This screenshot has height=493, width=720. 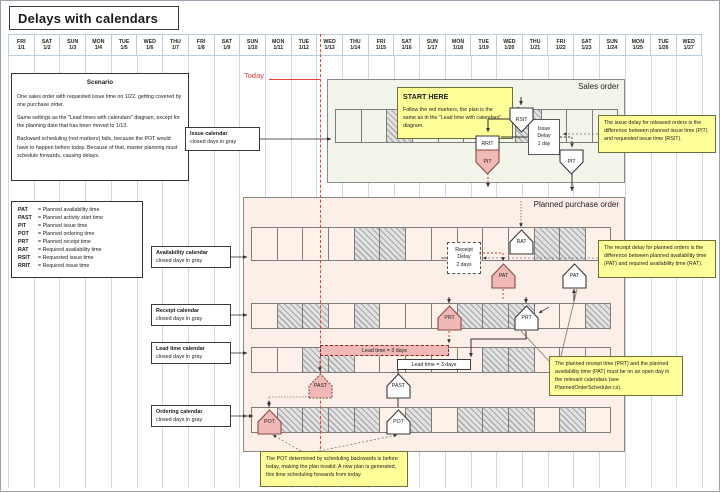 I want to click on timeline-day-cell: SUN 1/24, so click(x=611, y=45).